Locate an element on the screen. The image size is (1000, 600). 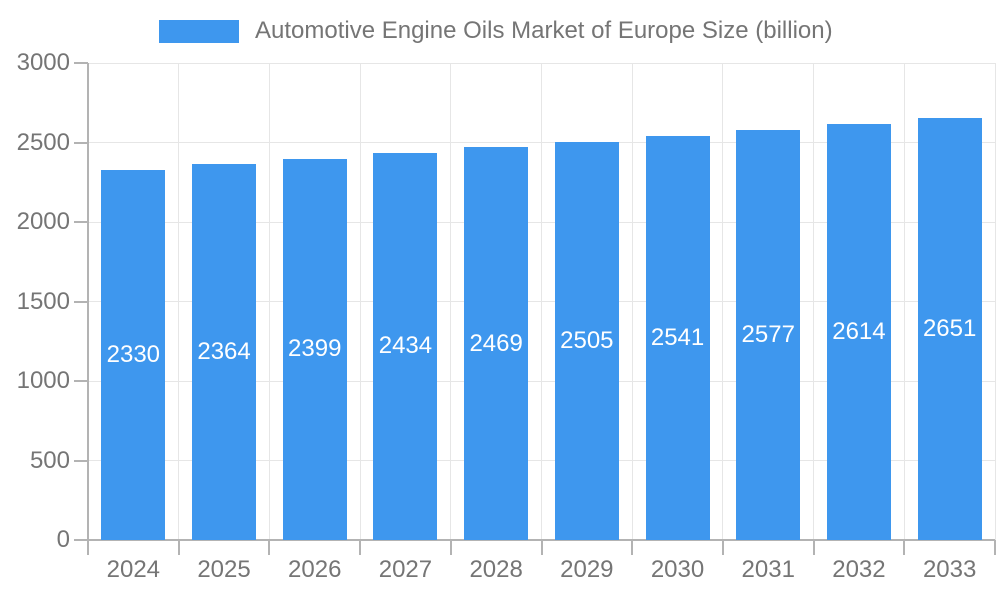
x-axis-tick-label: 2029 is located at coordinates (587, 569).